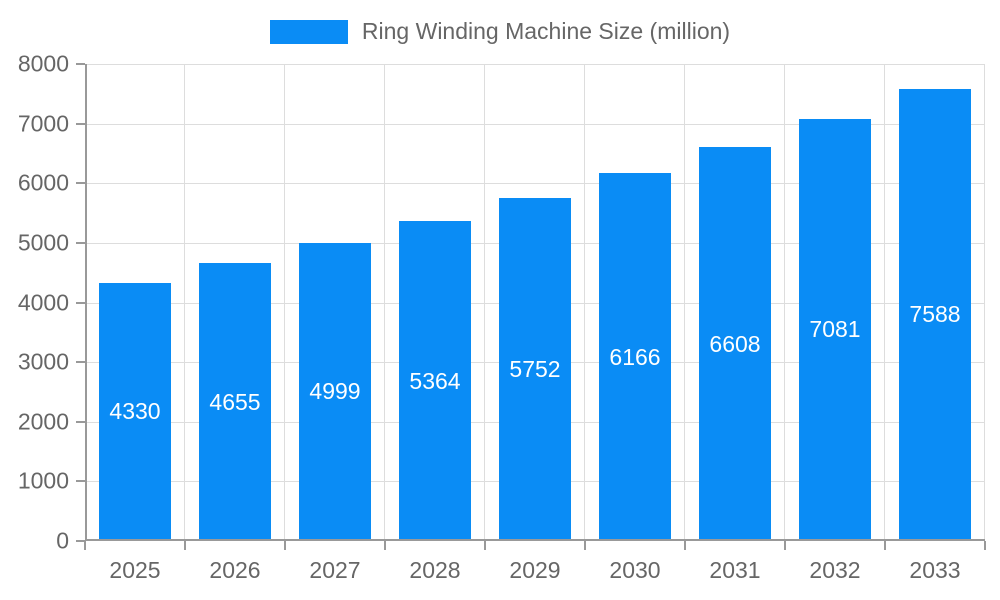 This screenshot has width=1000, height=600. I want to click on bar-value-label: 5752, so click(535, 369).